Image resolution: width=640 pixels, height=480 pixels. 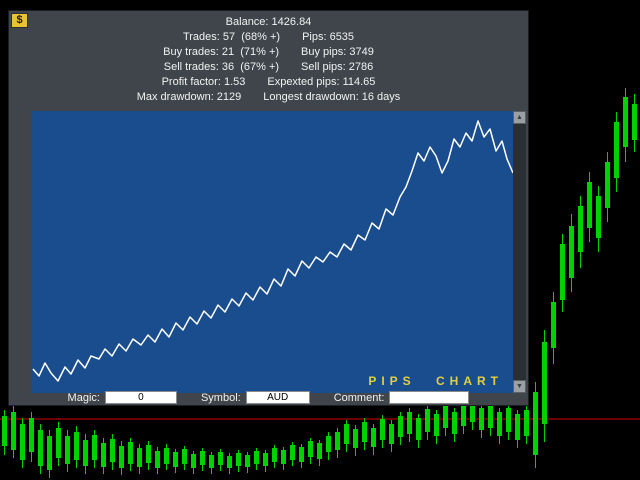 What do you see at coordinates (435, 381) in the screenshot?
I see `pips-chart-watermark: PIPS CHART` at bounding box center [435, 381].